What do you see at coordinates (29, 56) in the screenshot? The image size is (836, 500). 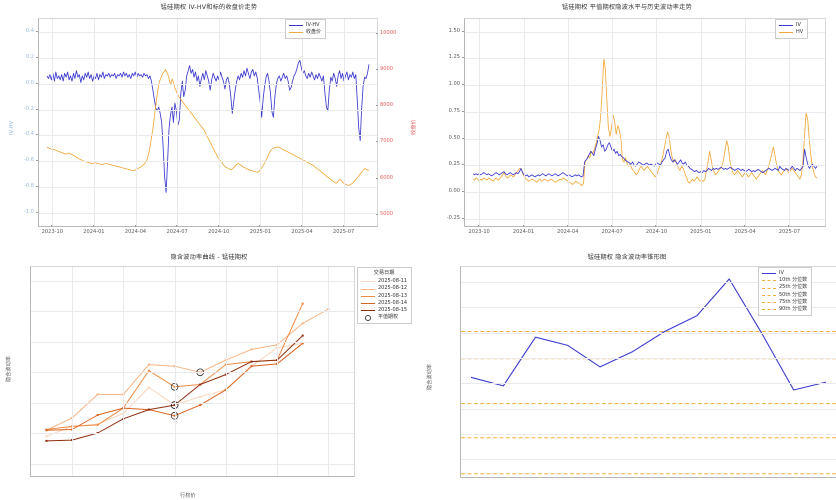 I see `y-axis-tick-left: 0.2` at bounding box center [29, 56].